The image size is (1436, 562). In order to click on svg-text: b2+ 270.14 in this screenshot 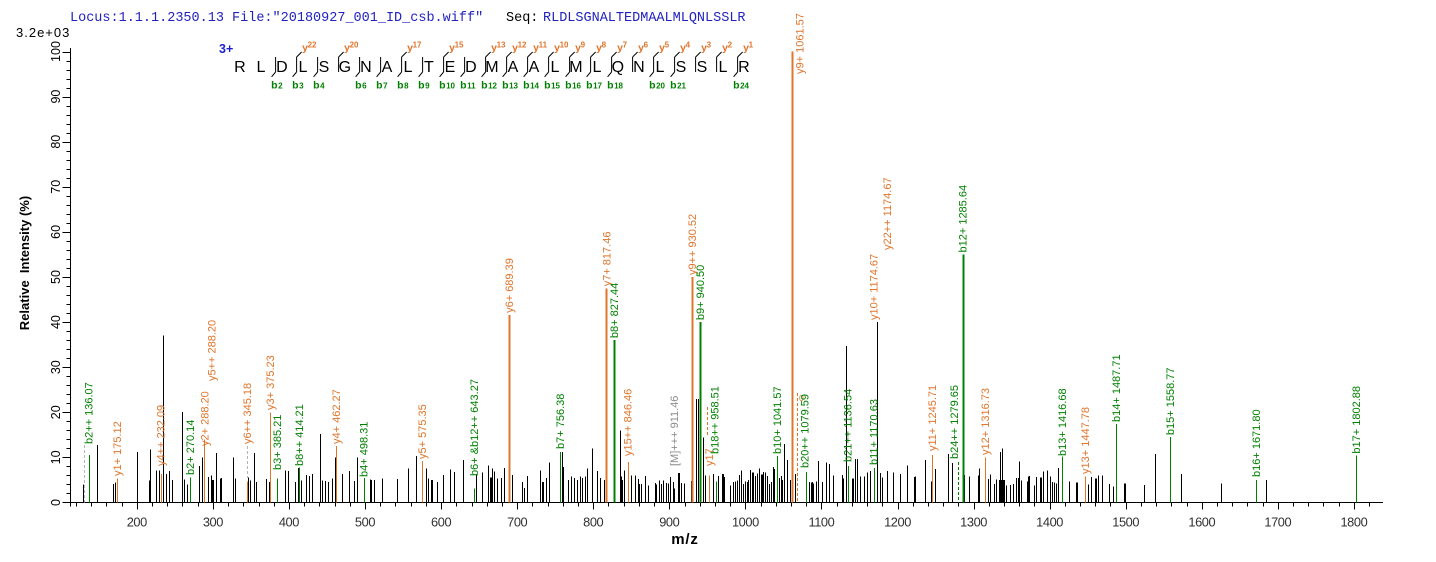, I will do `click(191, 447)`.